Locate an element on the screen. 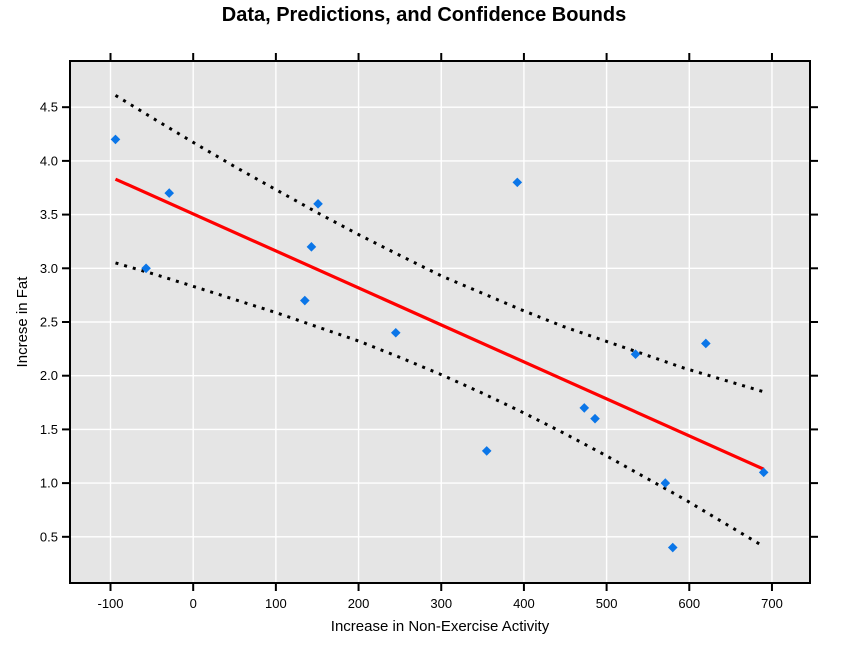 The height and width of the screenshot is (653, 848). y-tick-label: 1.5 is located at coordinates (49, 429).